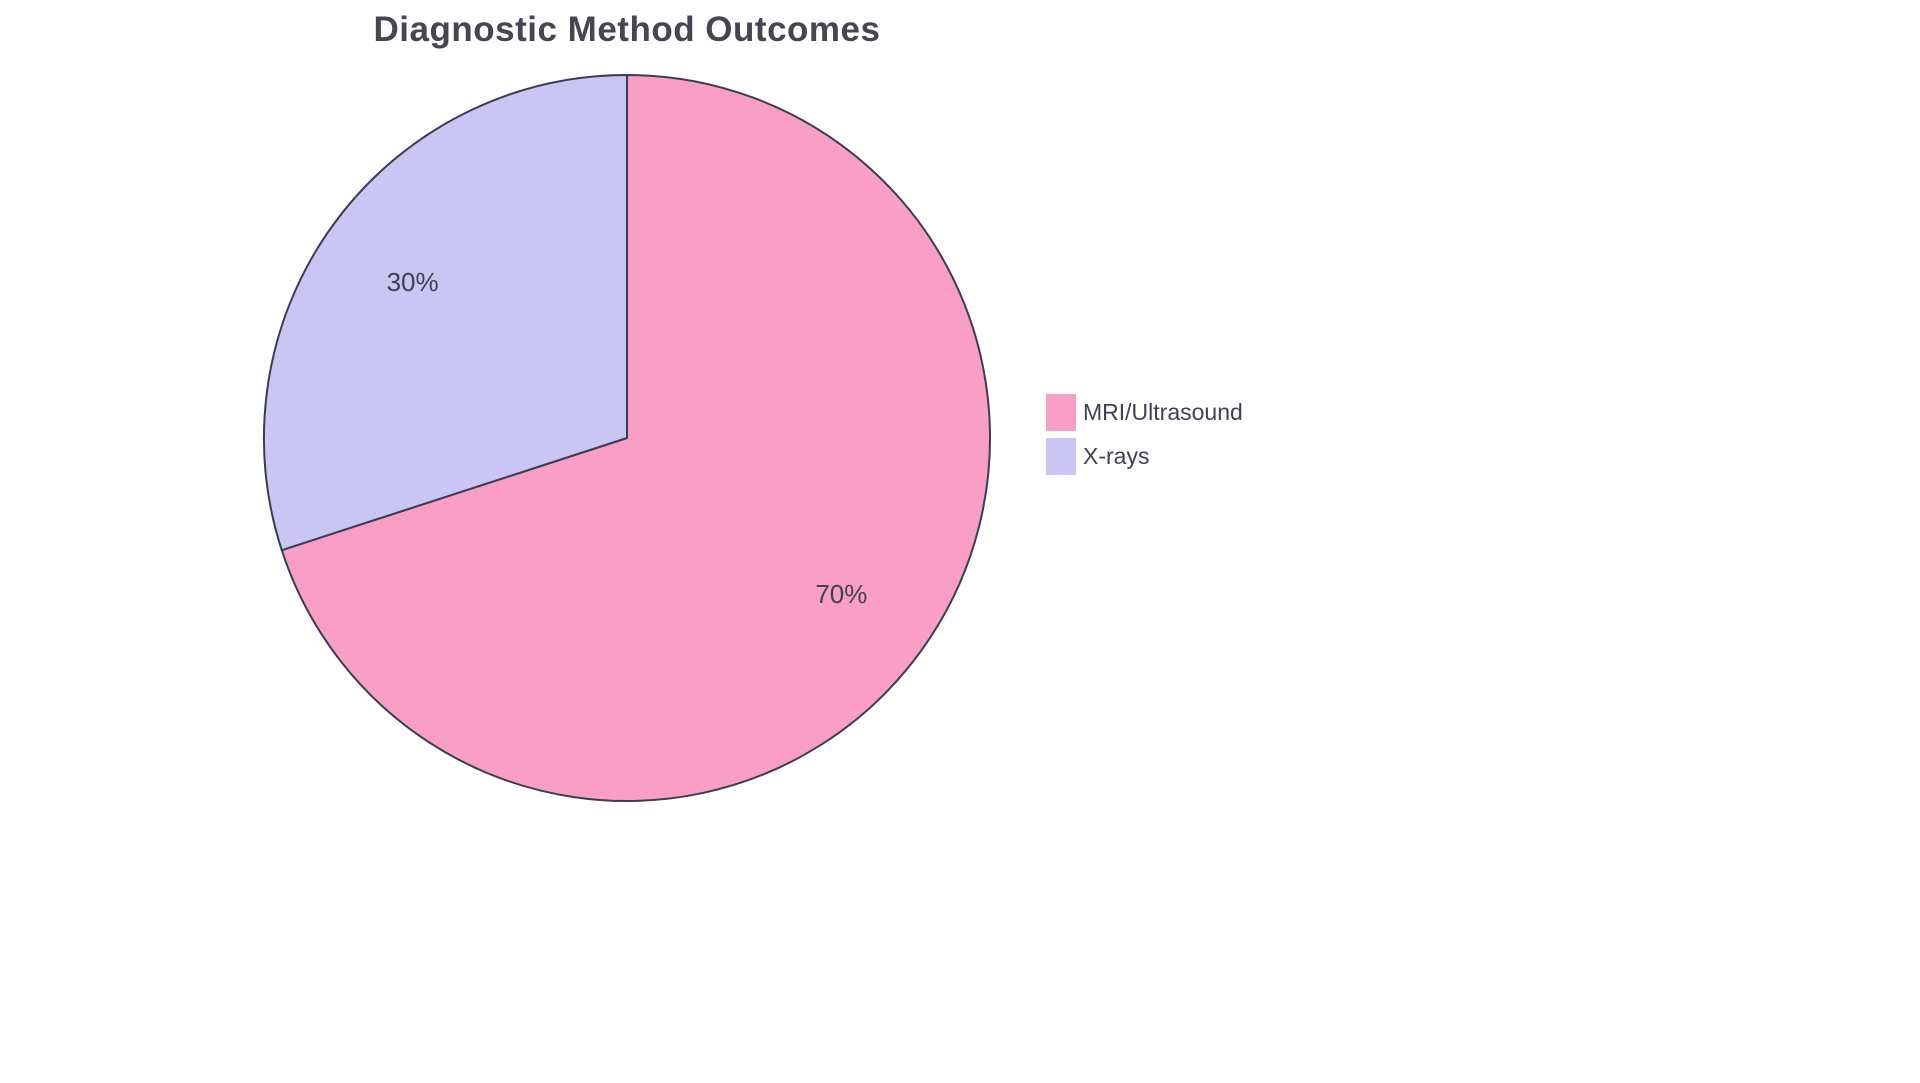 The height and width of the screenshot is (1083, 1920). Describe the element at coordinates (1116, 456) in the screenshot. I see `legend-label-x-rays: X-rays` at that location.